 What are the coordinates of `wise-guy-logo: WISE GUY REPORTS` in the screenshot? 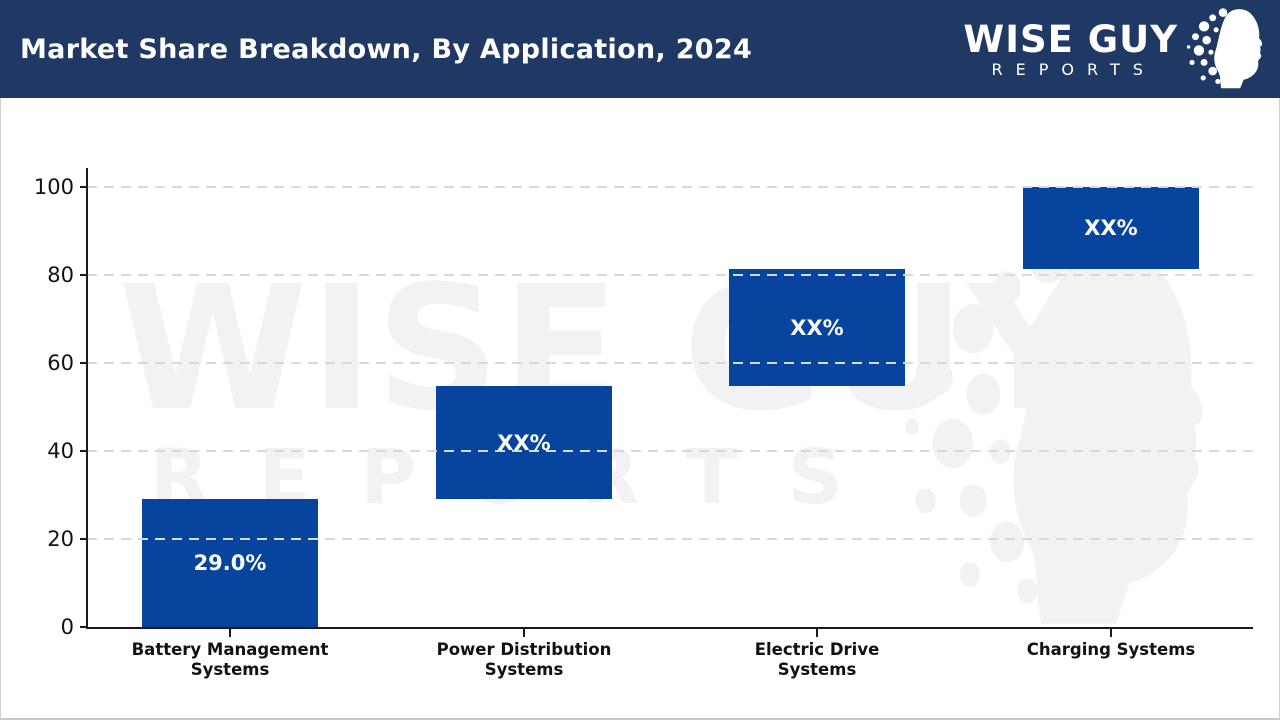 It's located at (1114, 49).